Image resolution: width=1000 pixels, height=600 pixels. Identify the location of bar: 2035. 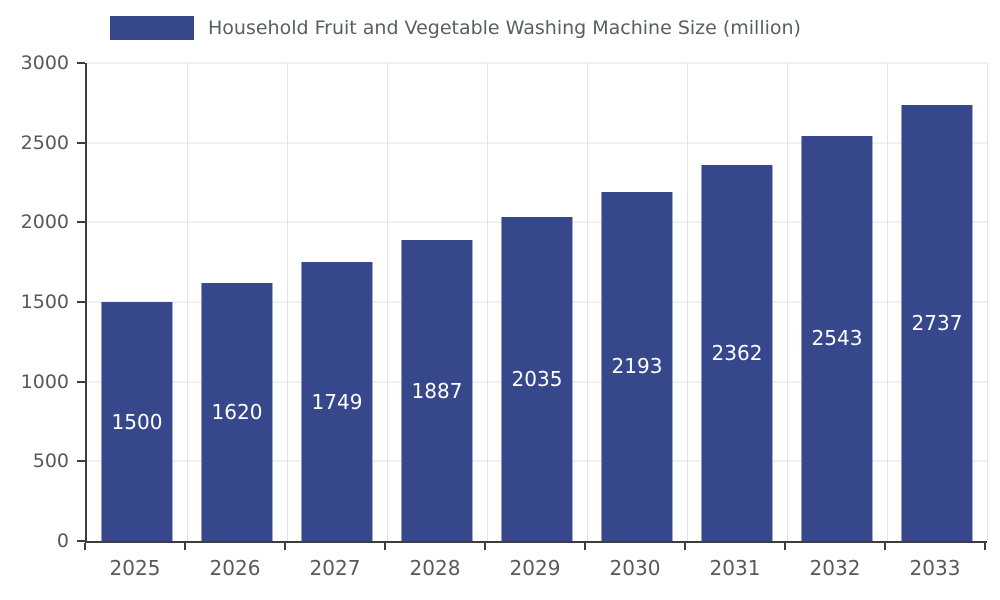
(537, 378).